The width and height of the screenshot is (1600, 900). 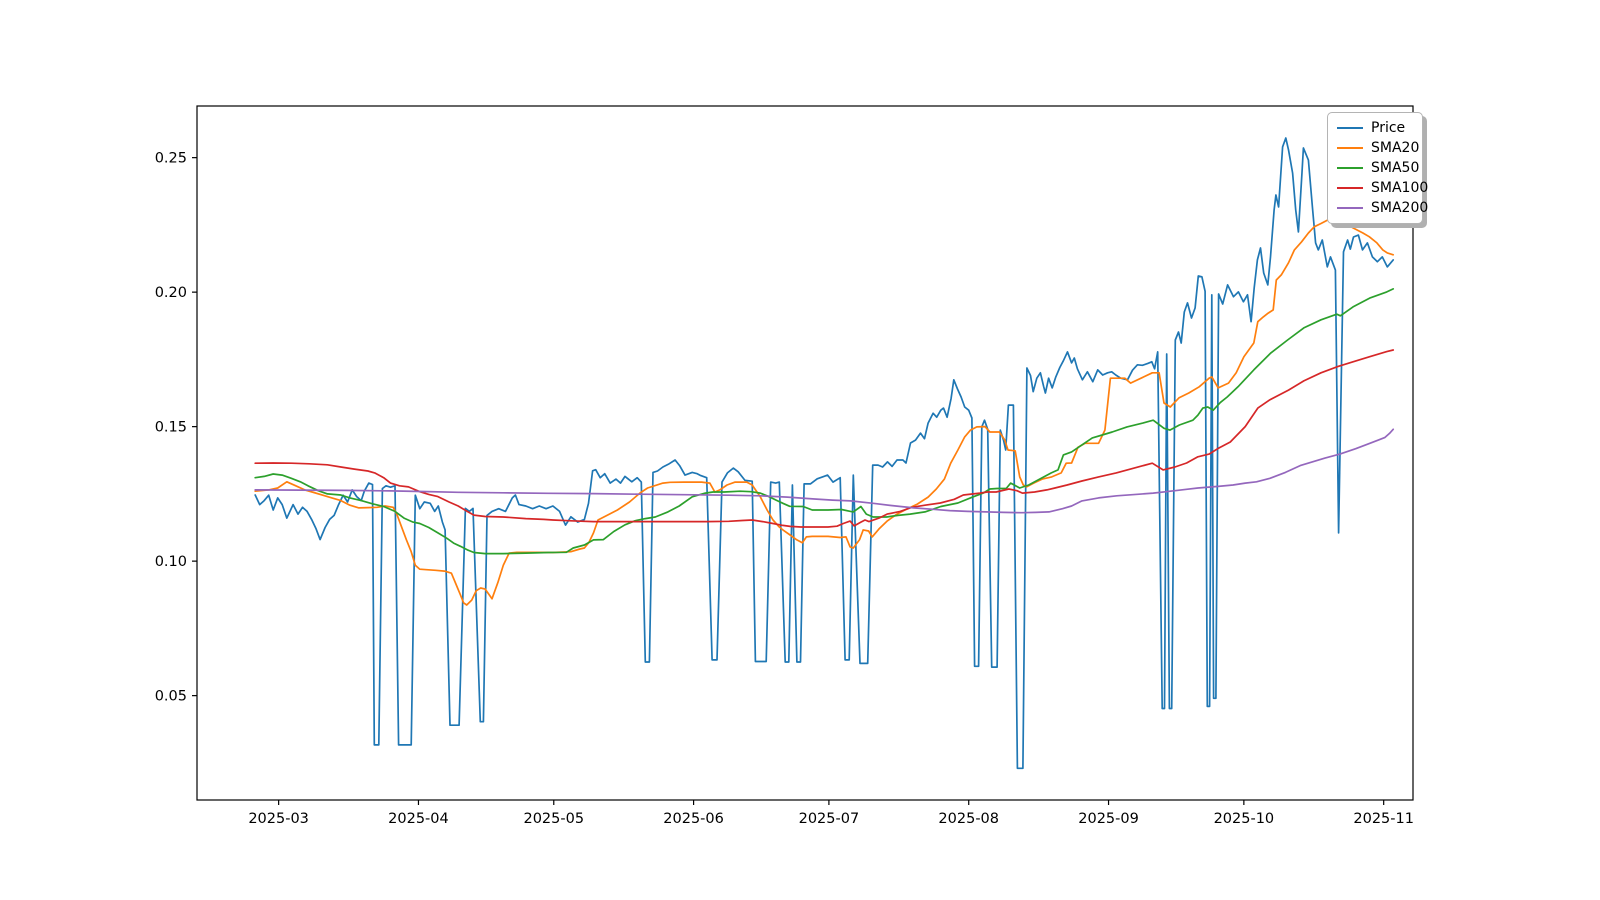 I want to click on x-tick-label-2025-05: 2025-05, so click(x=553, y=819).